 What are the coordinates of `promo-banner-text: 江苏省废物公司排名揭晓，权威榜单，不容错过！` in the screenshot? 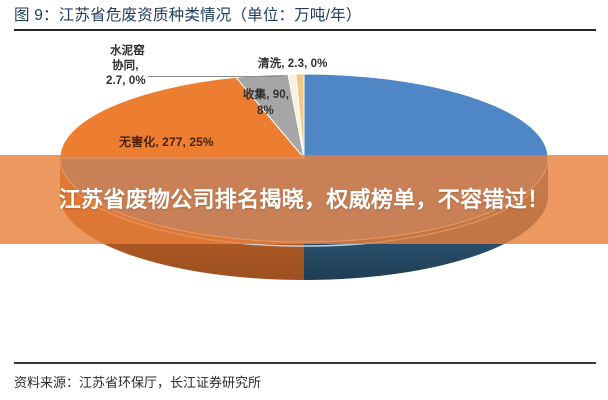 It's located at (304, 199).